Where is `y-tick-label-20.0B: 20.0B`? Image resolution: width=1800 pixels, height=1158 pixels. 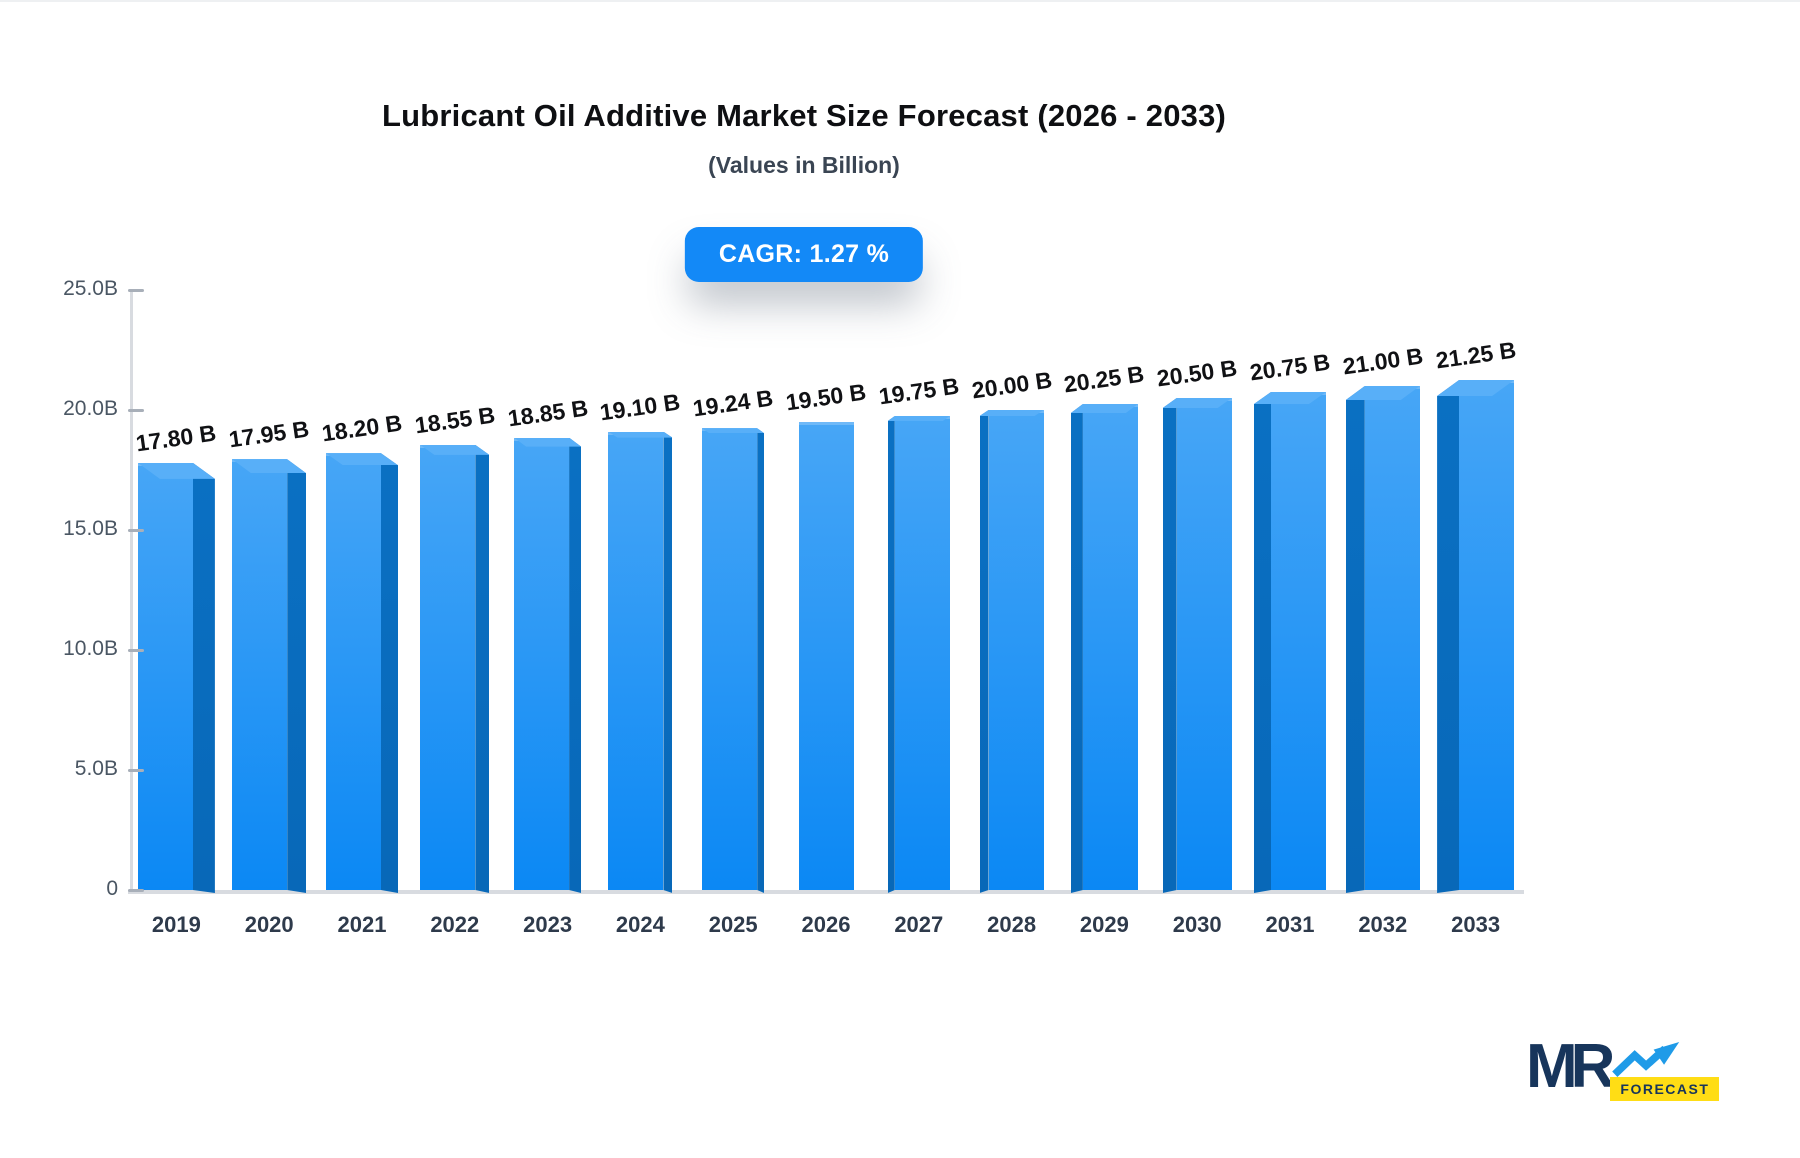 y-tick-label-20.0B: 20.0B is located at coordinates (90, 408).